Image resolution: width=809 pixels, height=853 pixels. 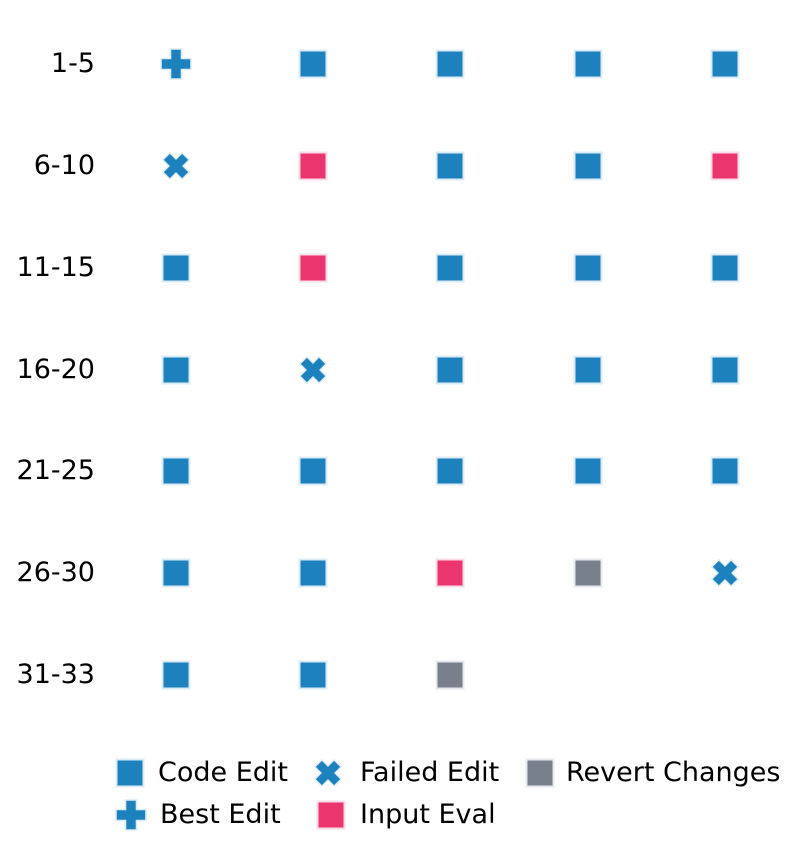 What do you see at coordinates (428, 814) in the screenshot?
I see `legend-label-input-eval: Input Eval` at bounding box center [428, 814].